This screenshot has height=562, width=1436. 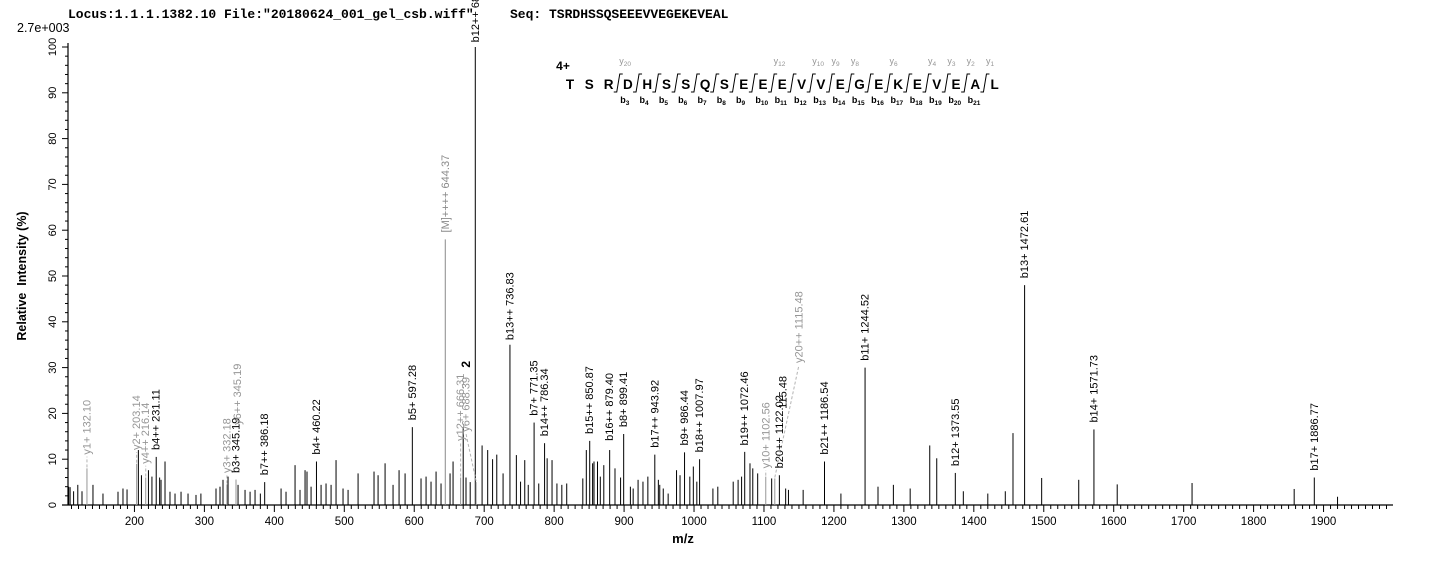 What do you see at coordinates (204, 522) in the screenshot?
I see `x-tick-label: 300` at bounding box center [204, 522].